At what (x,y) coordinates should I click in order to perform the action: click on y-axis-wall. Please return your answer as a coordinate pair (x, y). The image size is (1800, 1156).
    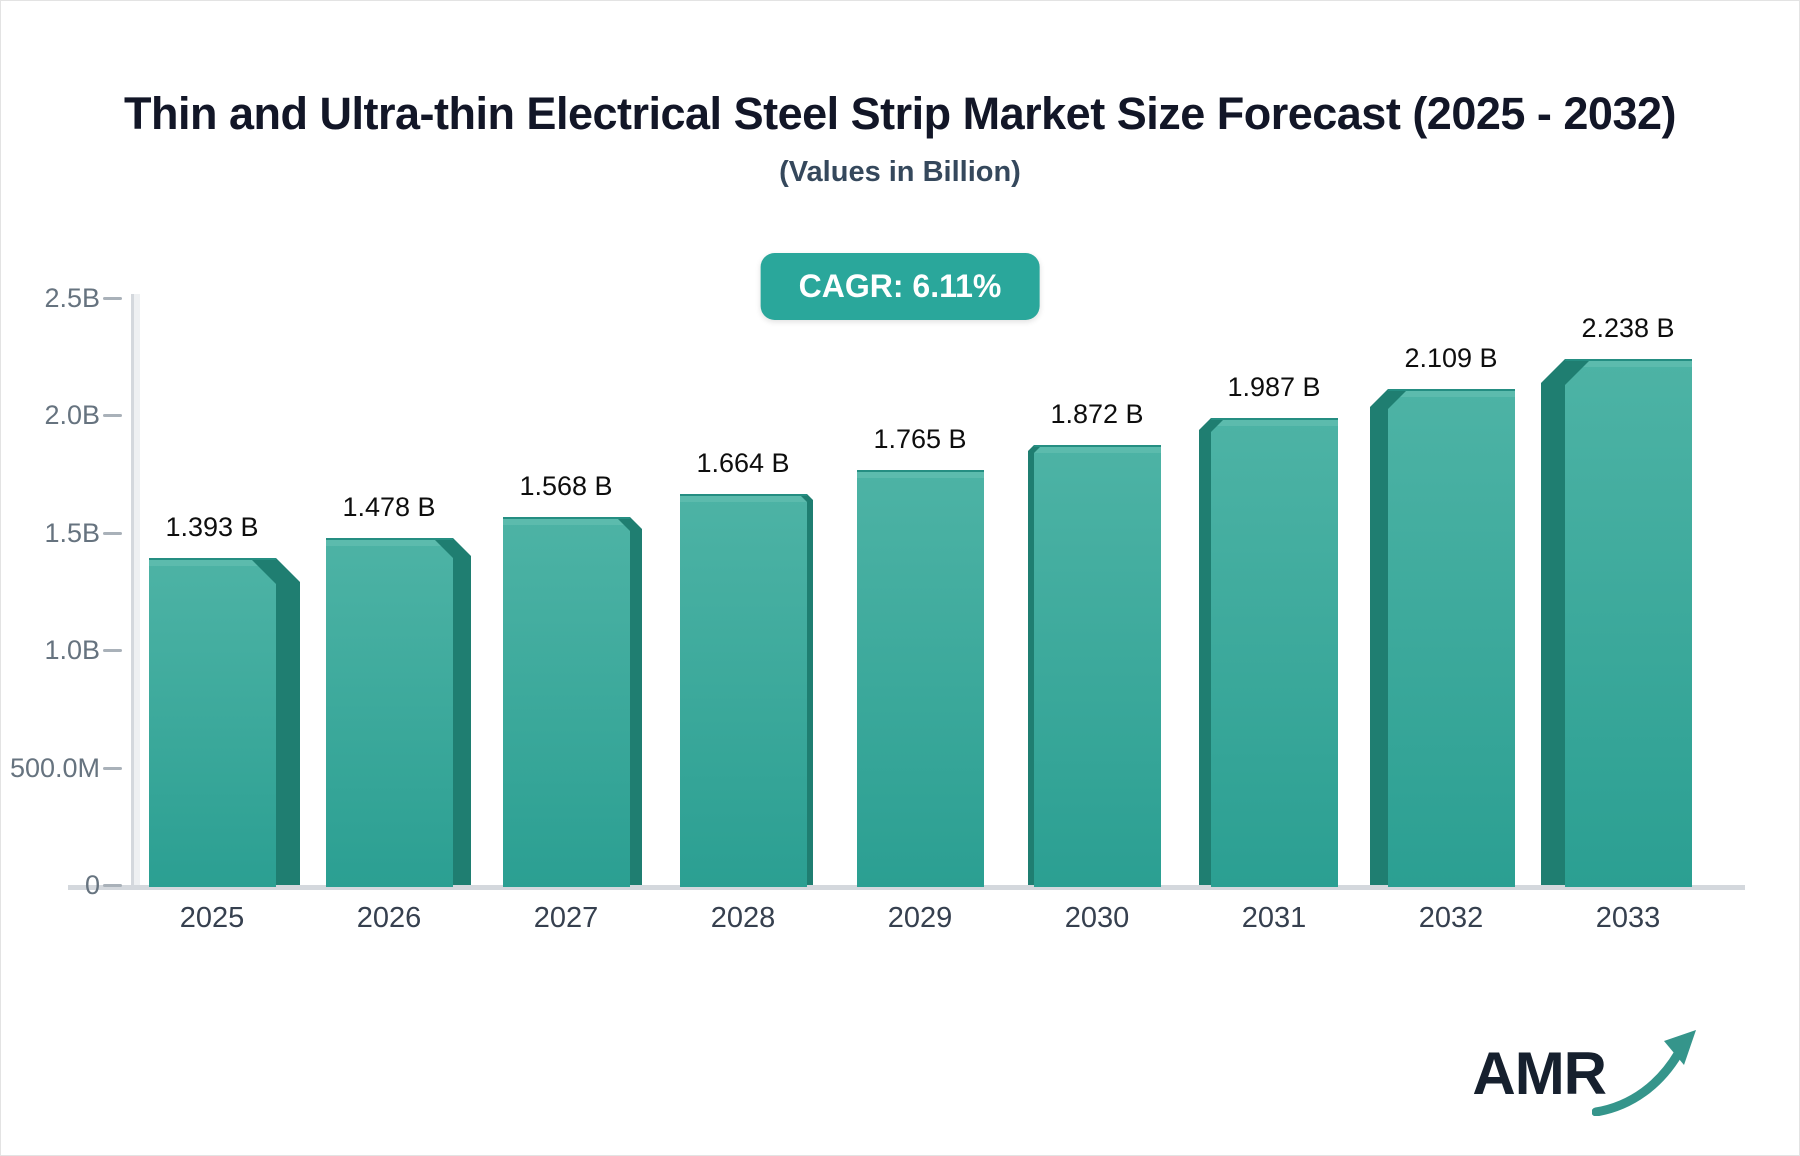
    Looking at the image, I should click on (137, 592).